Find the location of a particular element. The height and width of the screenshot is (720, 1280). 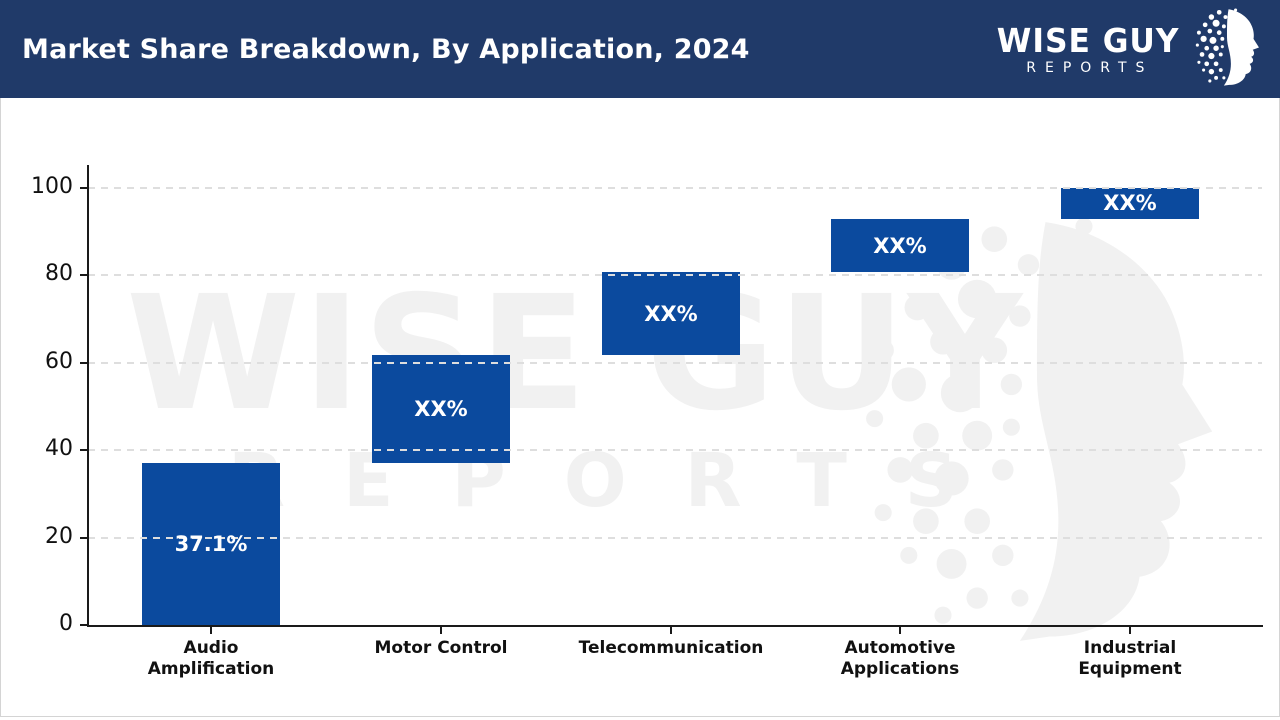

x-axis-label-line: Equipment is located at coordinates (1130, 669).